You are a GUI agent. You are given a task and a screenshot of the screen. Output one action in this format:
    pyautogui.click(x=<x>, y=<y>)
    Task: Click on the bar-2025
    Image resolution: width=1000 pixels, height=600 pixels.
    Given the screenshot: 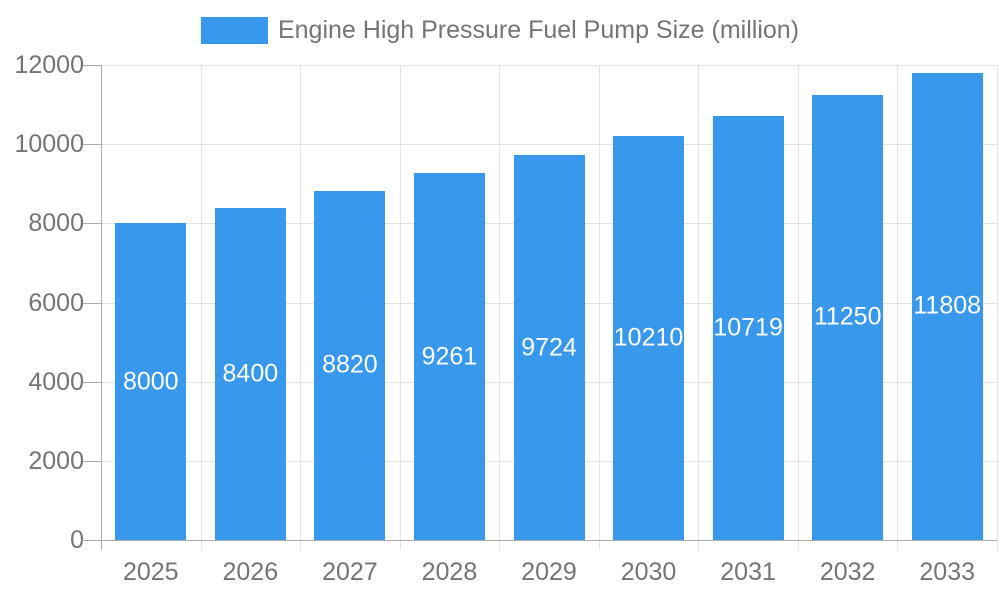 What is the action you would take?
    pyautogui.click(x=151, y=381)
    